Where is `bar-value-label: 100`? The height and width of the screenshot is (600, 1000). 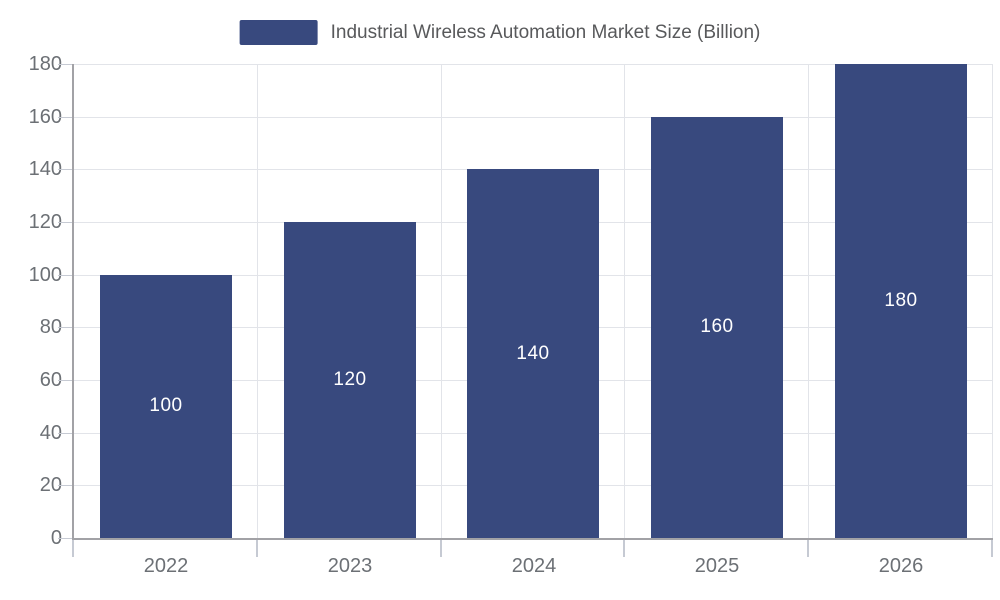 bar-value-label: 100 is located at coordinates (166, 406).